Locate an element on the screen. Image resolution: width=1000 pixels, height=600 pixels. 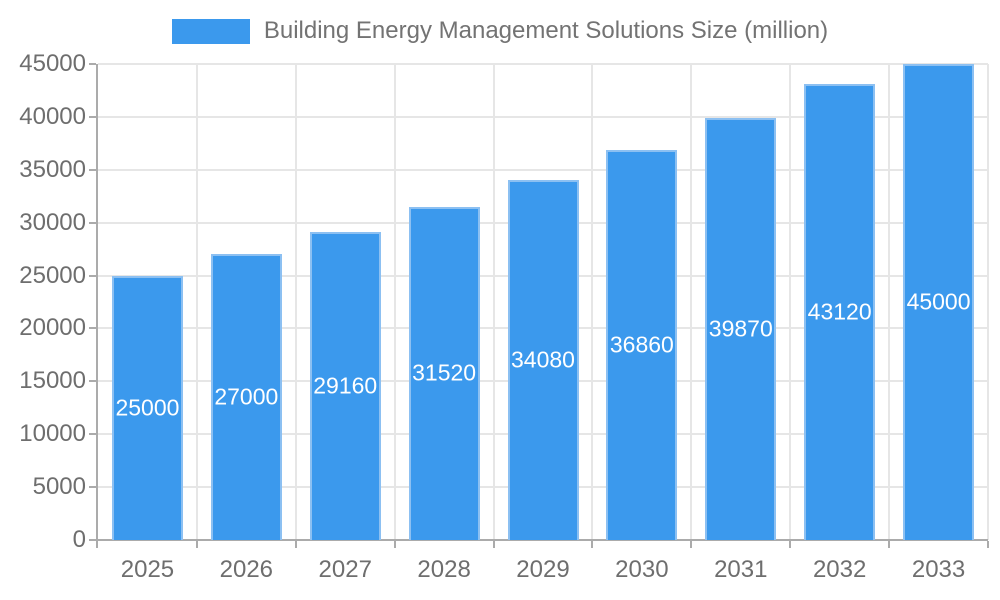
y-tick-label: 40000 is located at coordinates (52, 116).